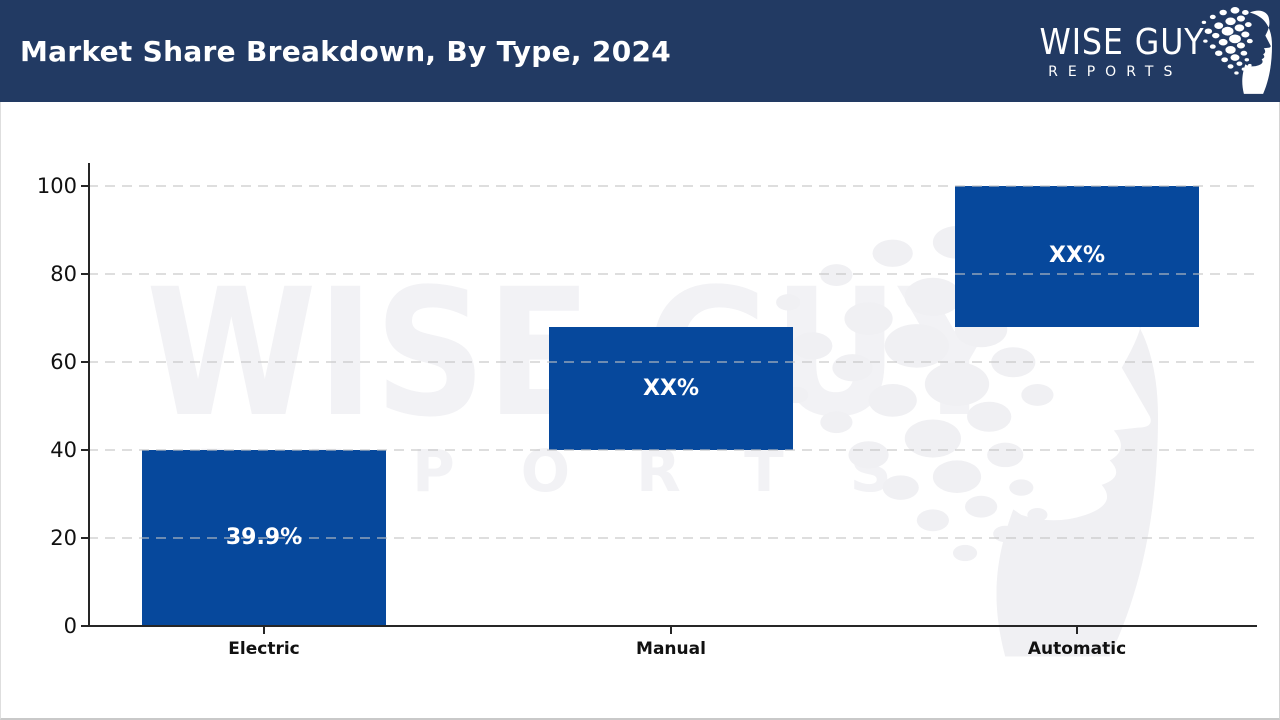 Image resolution: width=1280 pixels, height=720 pixels. I want to click on page-title: Market Share Breakdown, By Type, 2024, so click(346, 51).